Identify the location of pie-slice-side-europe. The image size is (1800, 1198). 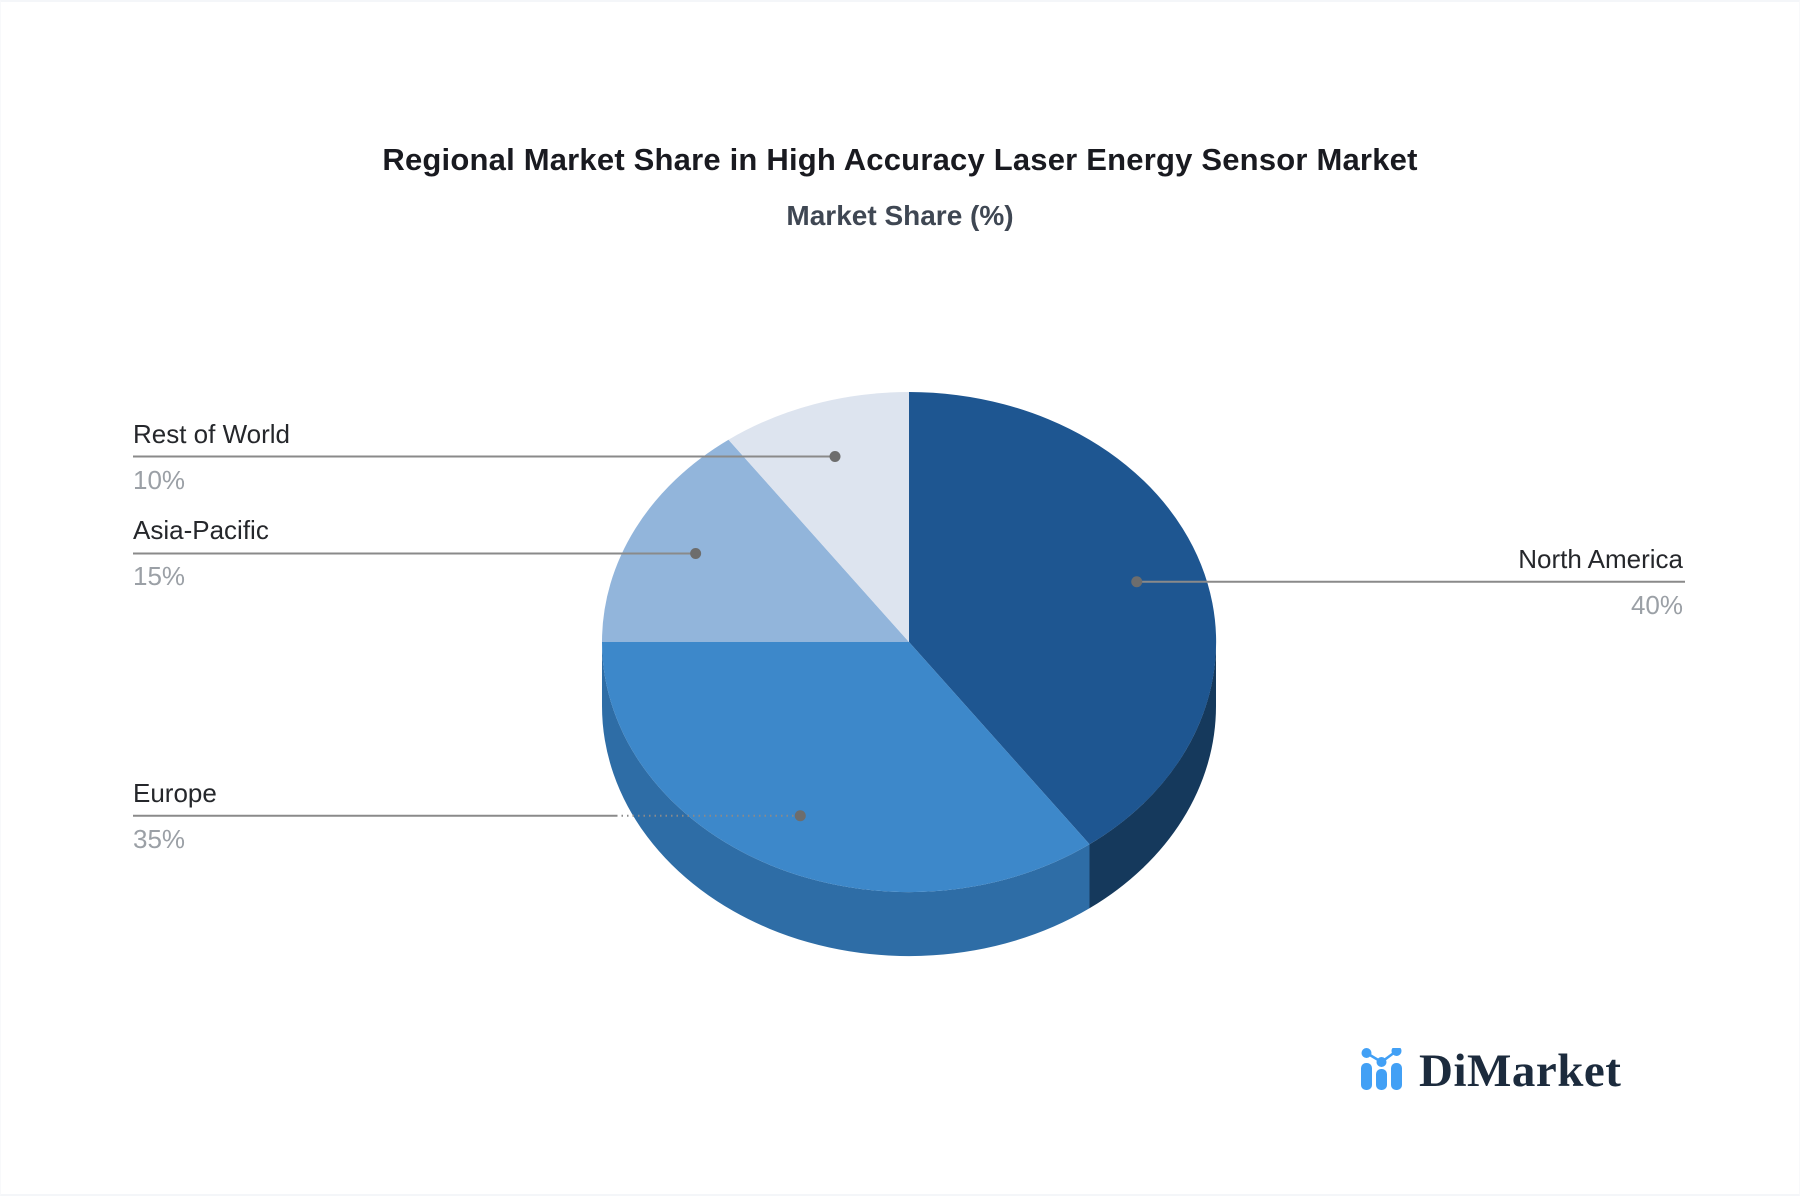
(846, 799).